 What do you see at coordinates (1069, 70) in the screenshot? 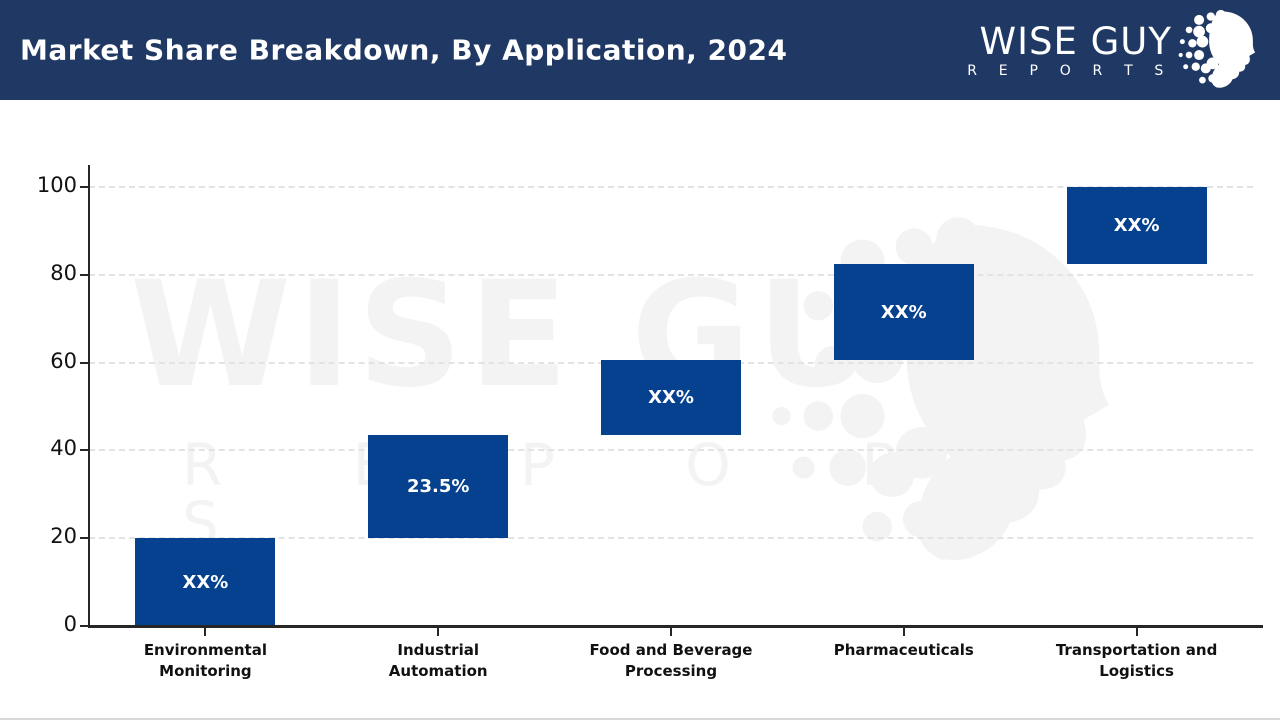
I see `logo-subtitle: R E P O R T S` at bounding box center [1069, 70].